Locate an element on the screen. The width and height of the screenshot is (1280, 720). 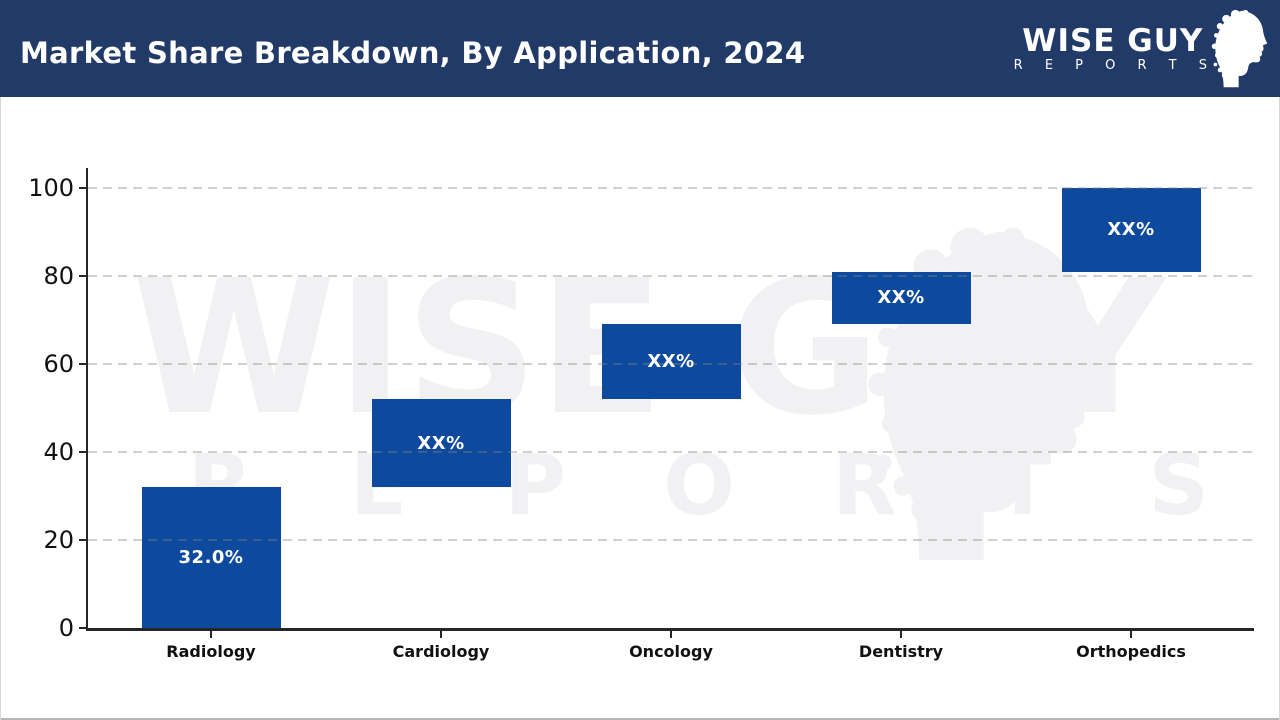
waterfall-bar-radiology is located at coordinates (211, 557).